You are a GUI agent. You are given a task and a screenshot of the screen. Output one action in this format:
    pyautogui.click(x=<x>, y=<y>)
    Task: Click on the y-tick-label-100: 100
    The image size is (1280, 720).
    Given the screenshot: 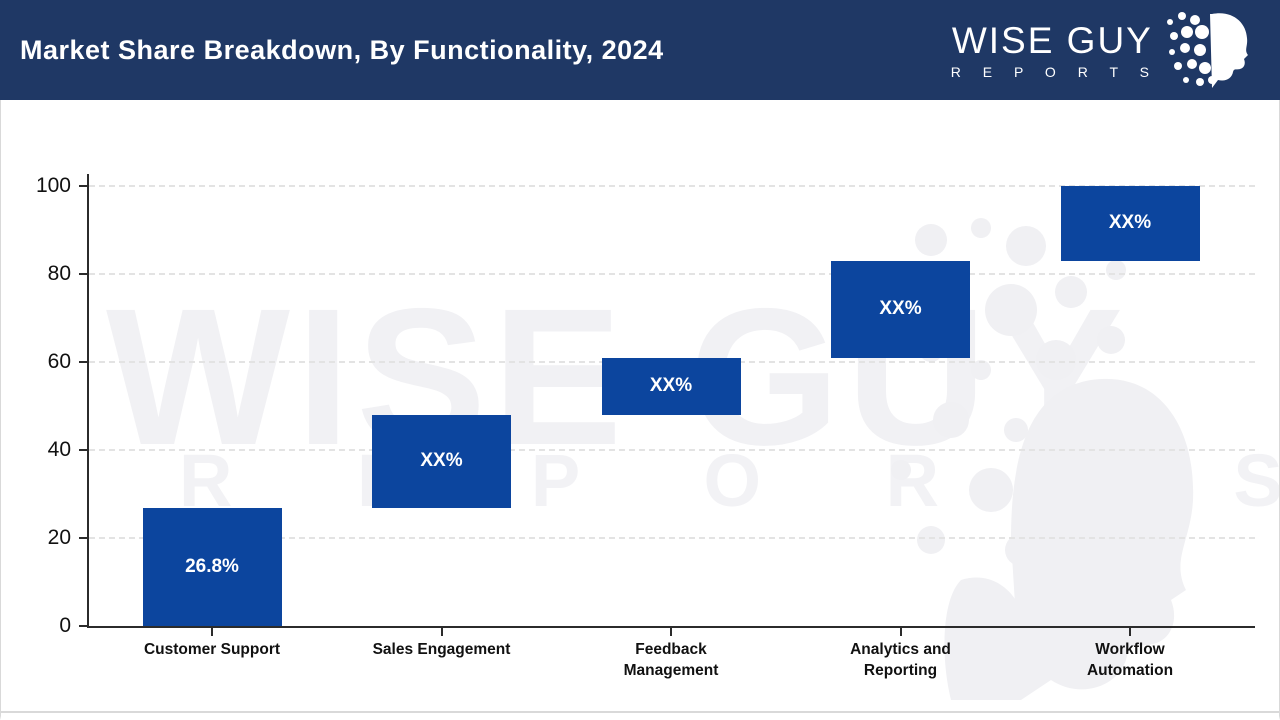 What is the action you would take?
    pyautogui.click(x=53, y=185)
    